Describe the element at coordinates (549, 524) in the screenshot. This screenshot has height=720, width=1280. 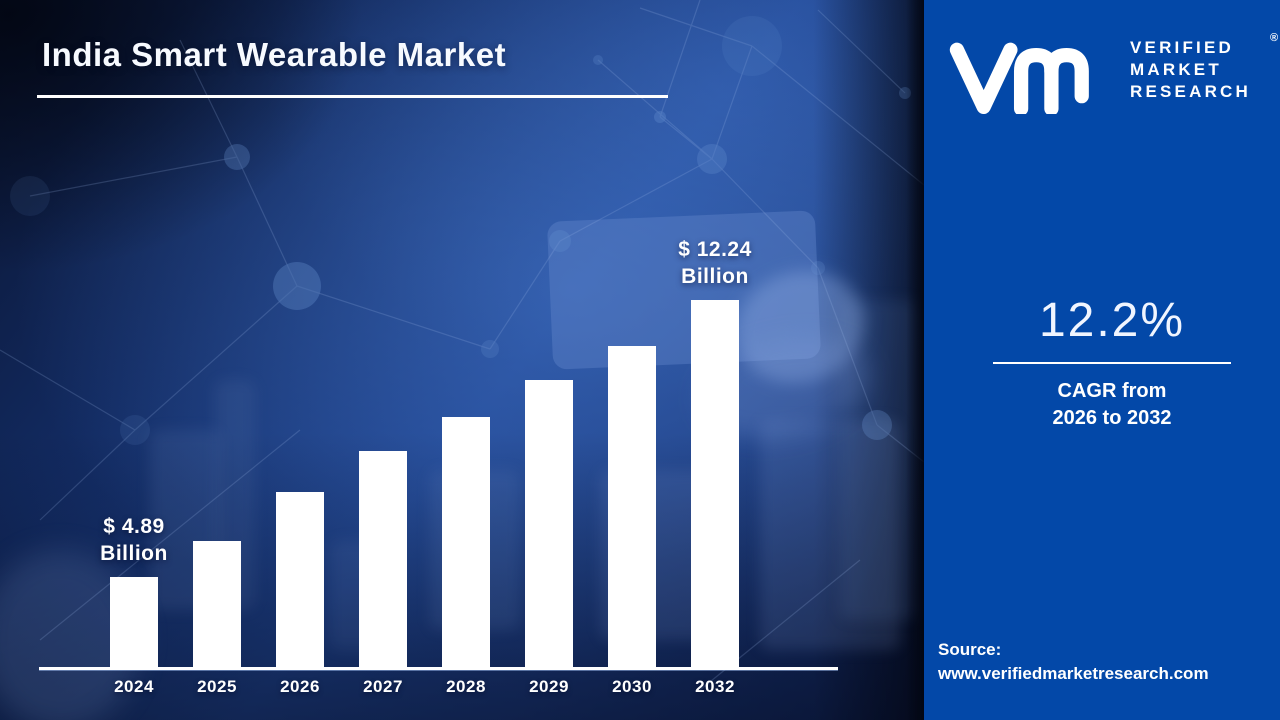
I see `bar-2029` at that location.